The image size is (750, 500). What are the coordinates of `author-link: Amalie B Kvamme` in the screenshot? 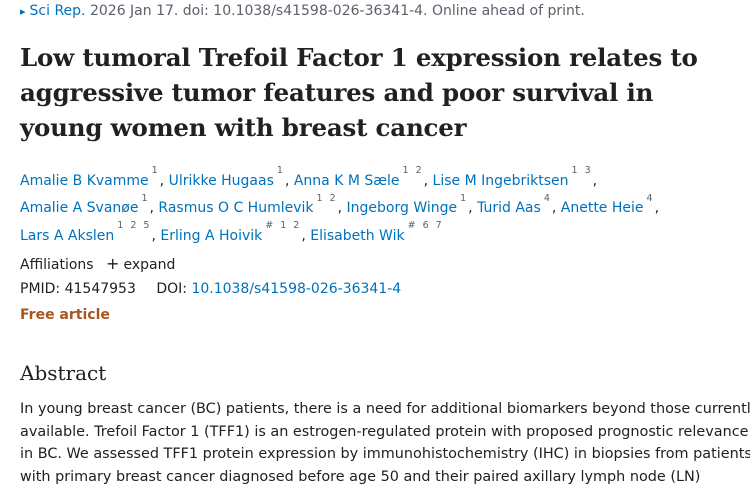 It's located at (84, 180).